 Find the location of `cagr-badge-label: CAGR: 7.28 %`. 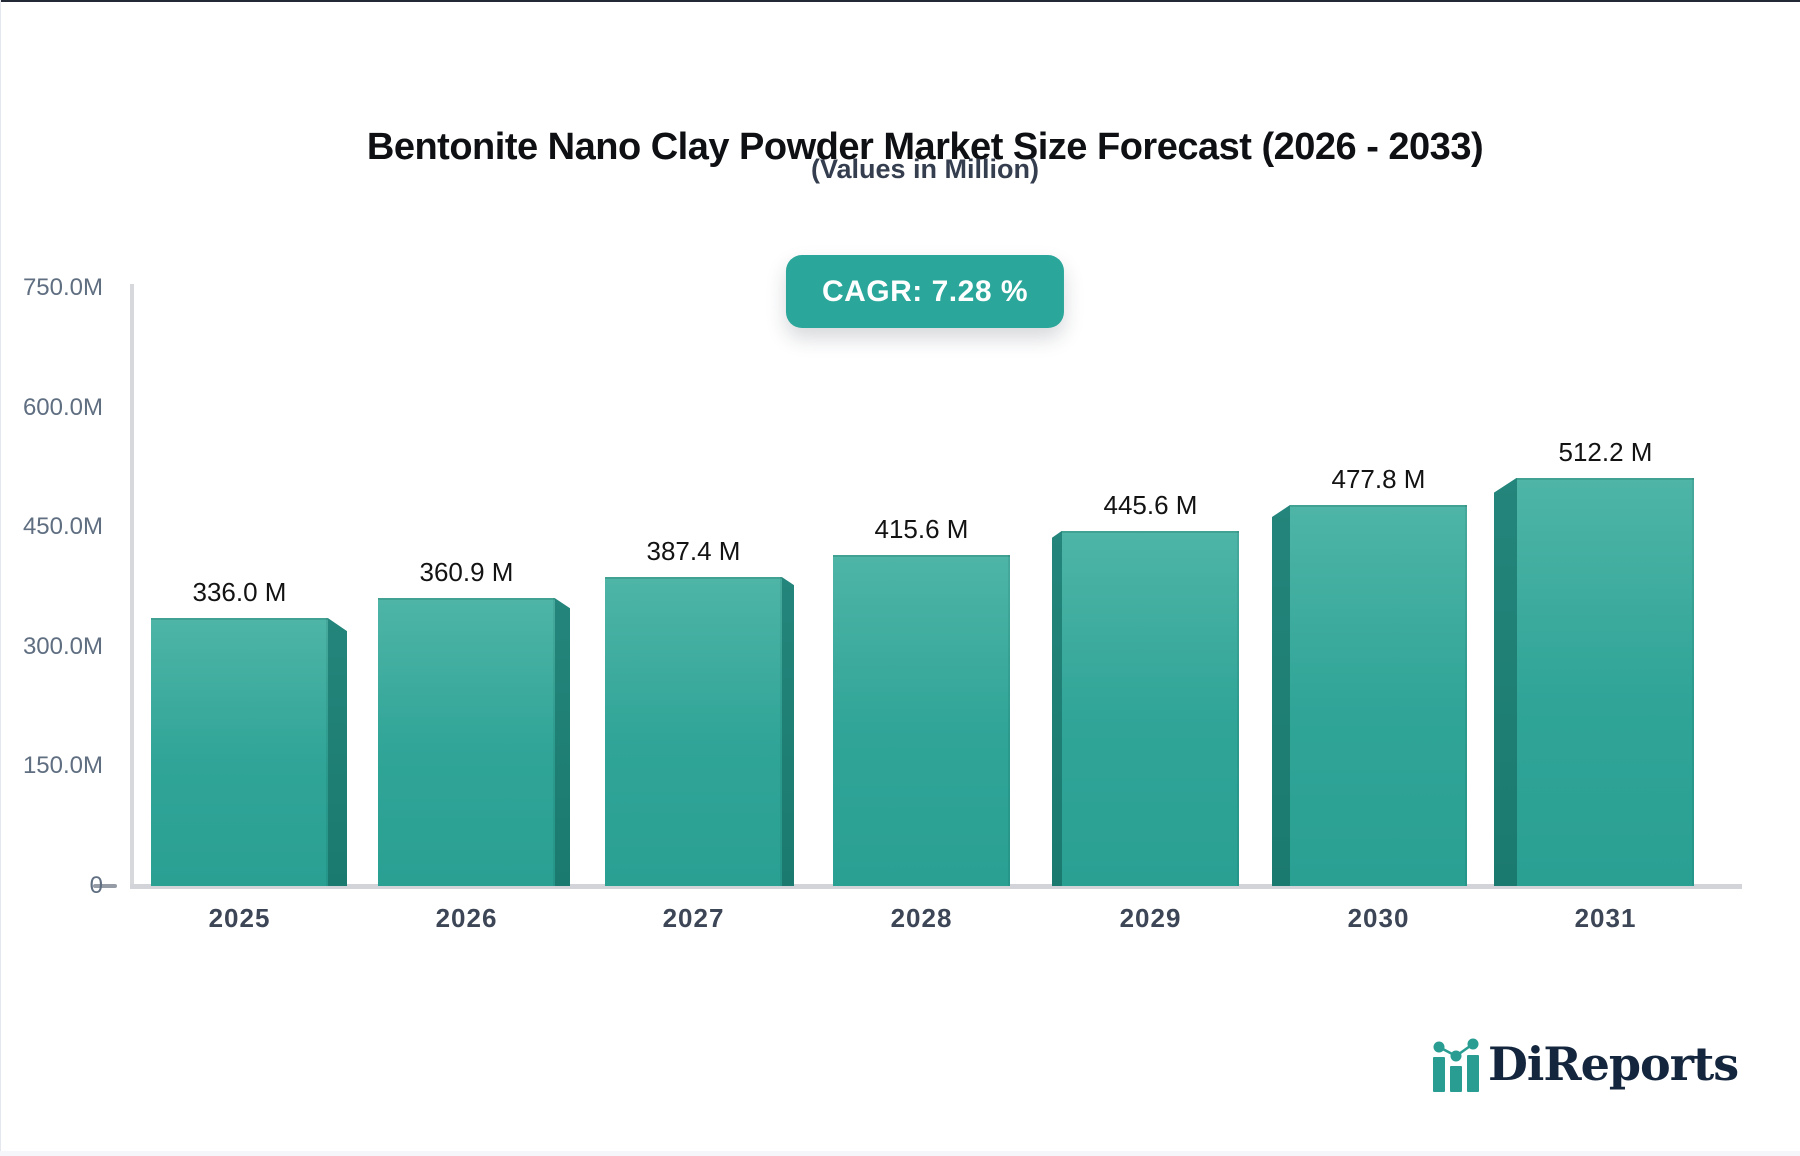

cagr-badge-label: CAGR: 7.28 % is located at coordinates (925, 291).